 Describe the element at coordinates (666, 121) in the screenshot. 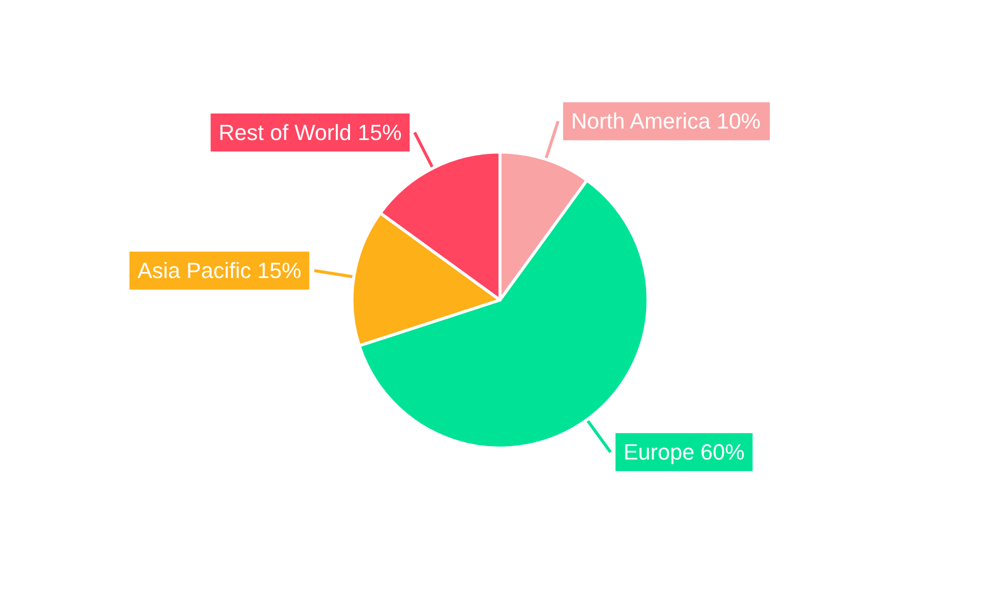

I see `slice-label: North America 10%` at that location.